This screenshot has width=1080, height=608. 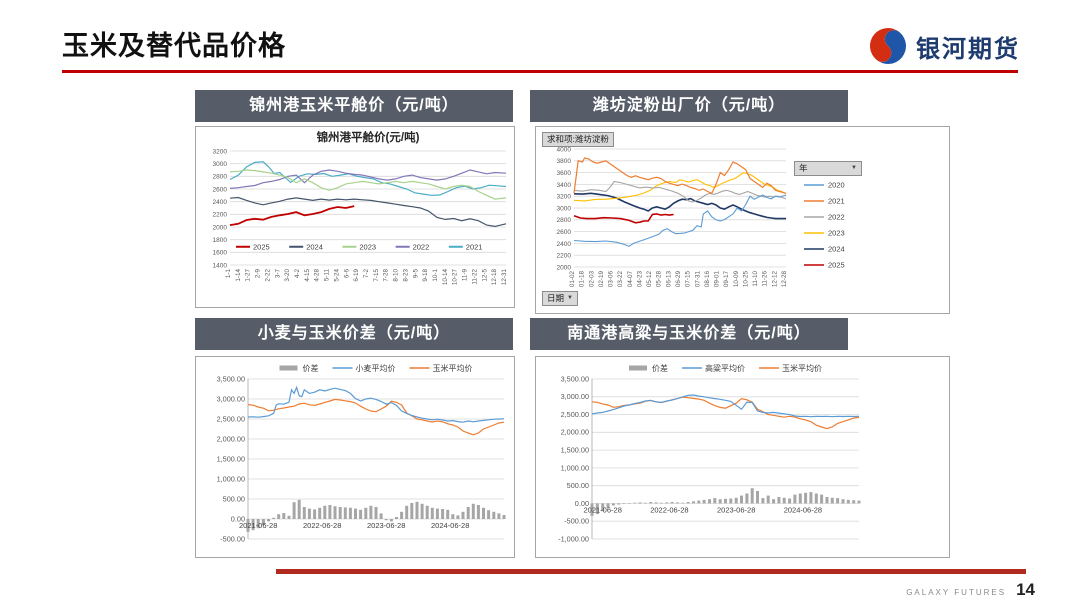 What do you see at coordinates (231, 438) in the screenshot?
I see `svg-text: 2,000.00` at bounding box center [231, 438].